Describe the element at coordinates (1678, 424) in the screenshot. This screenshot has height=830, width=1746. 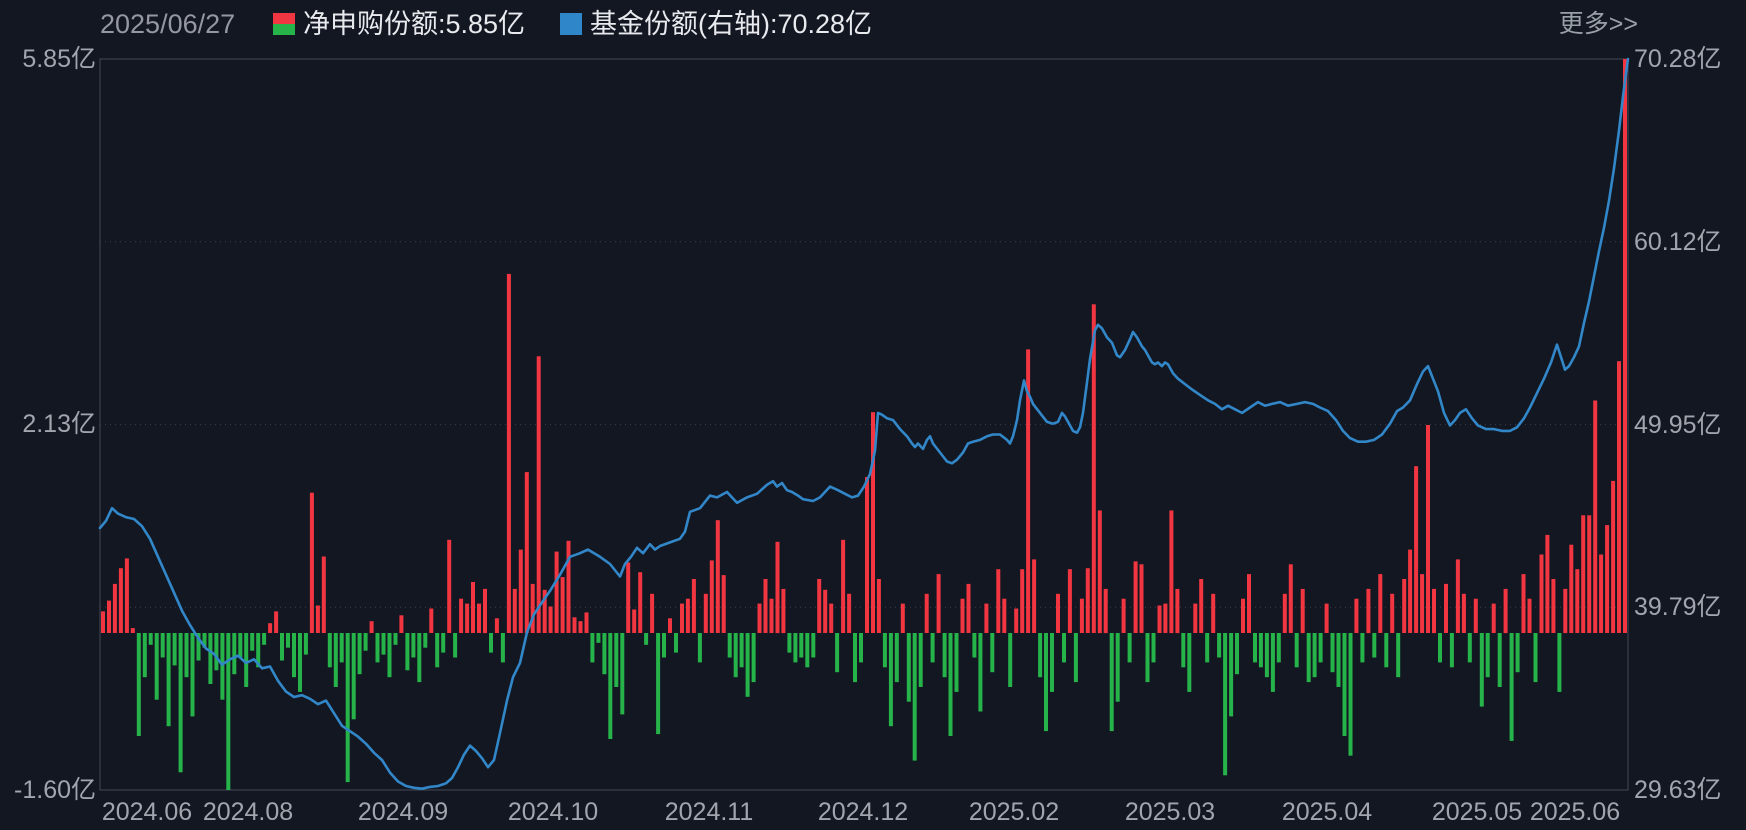
I see `right-axis-tick: 49.95亿` at that location.